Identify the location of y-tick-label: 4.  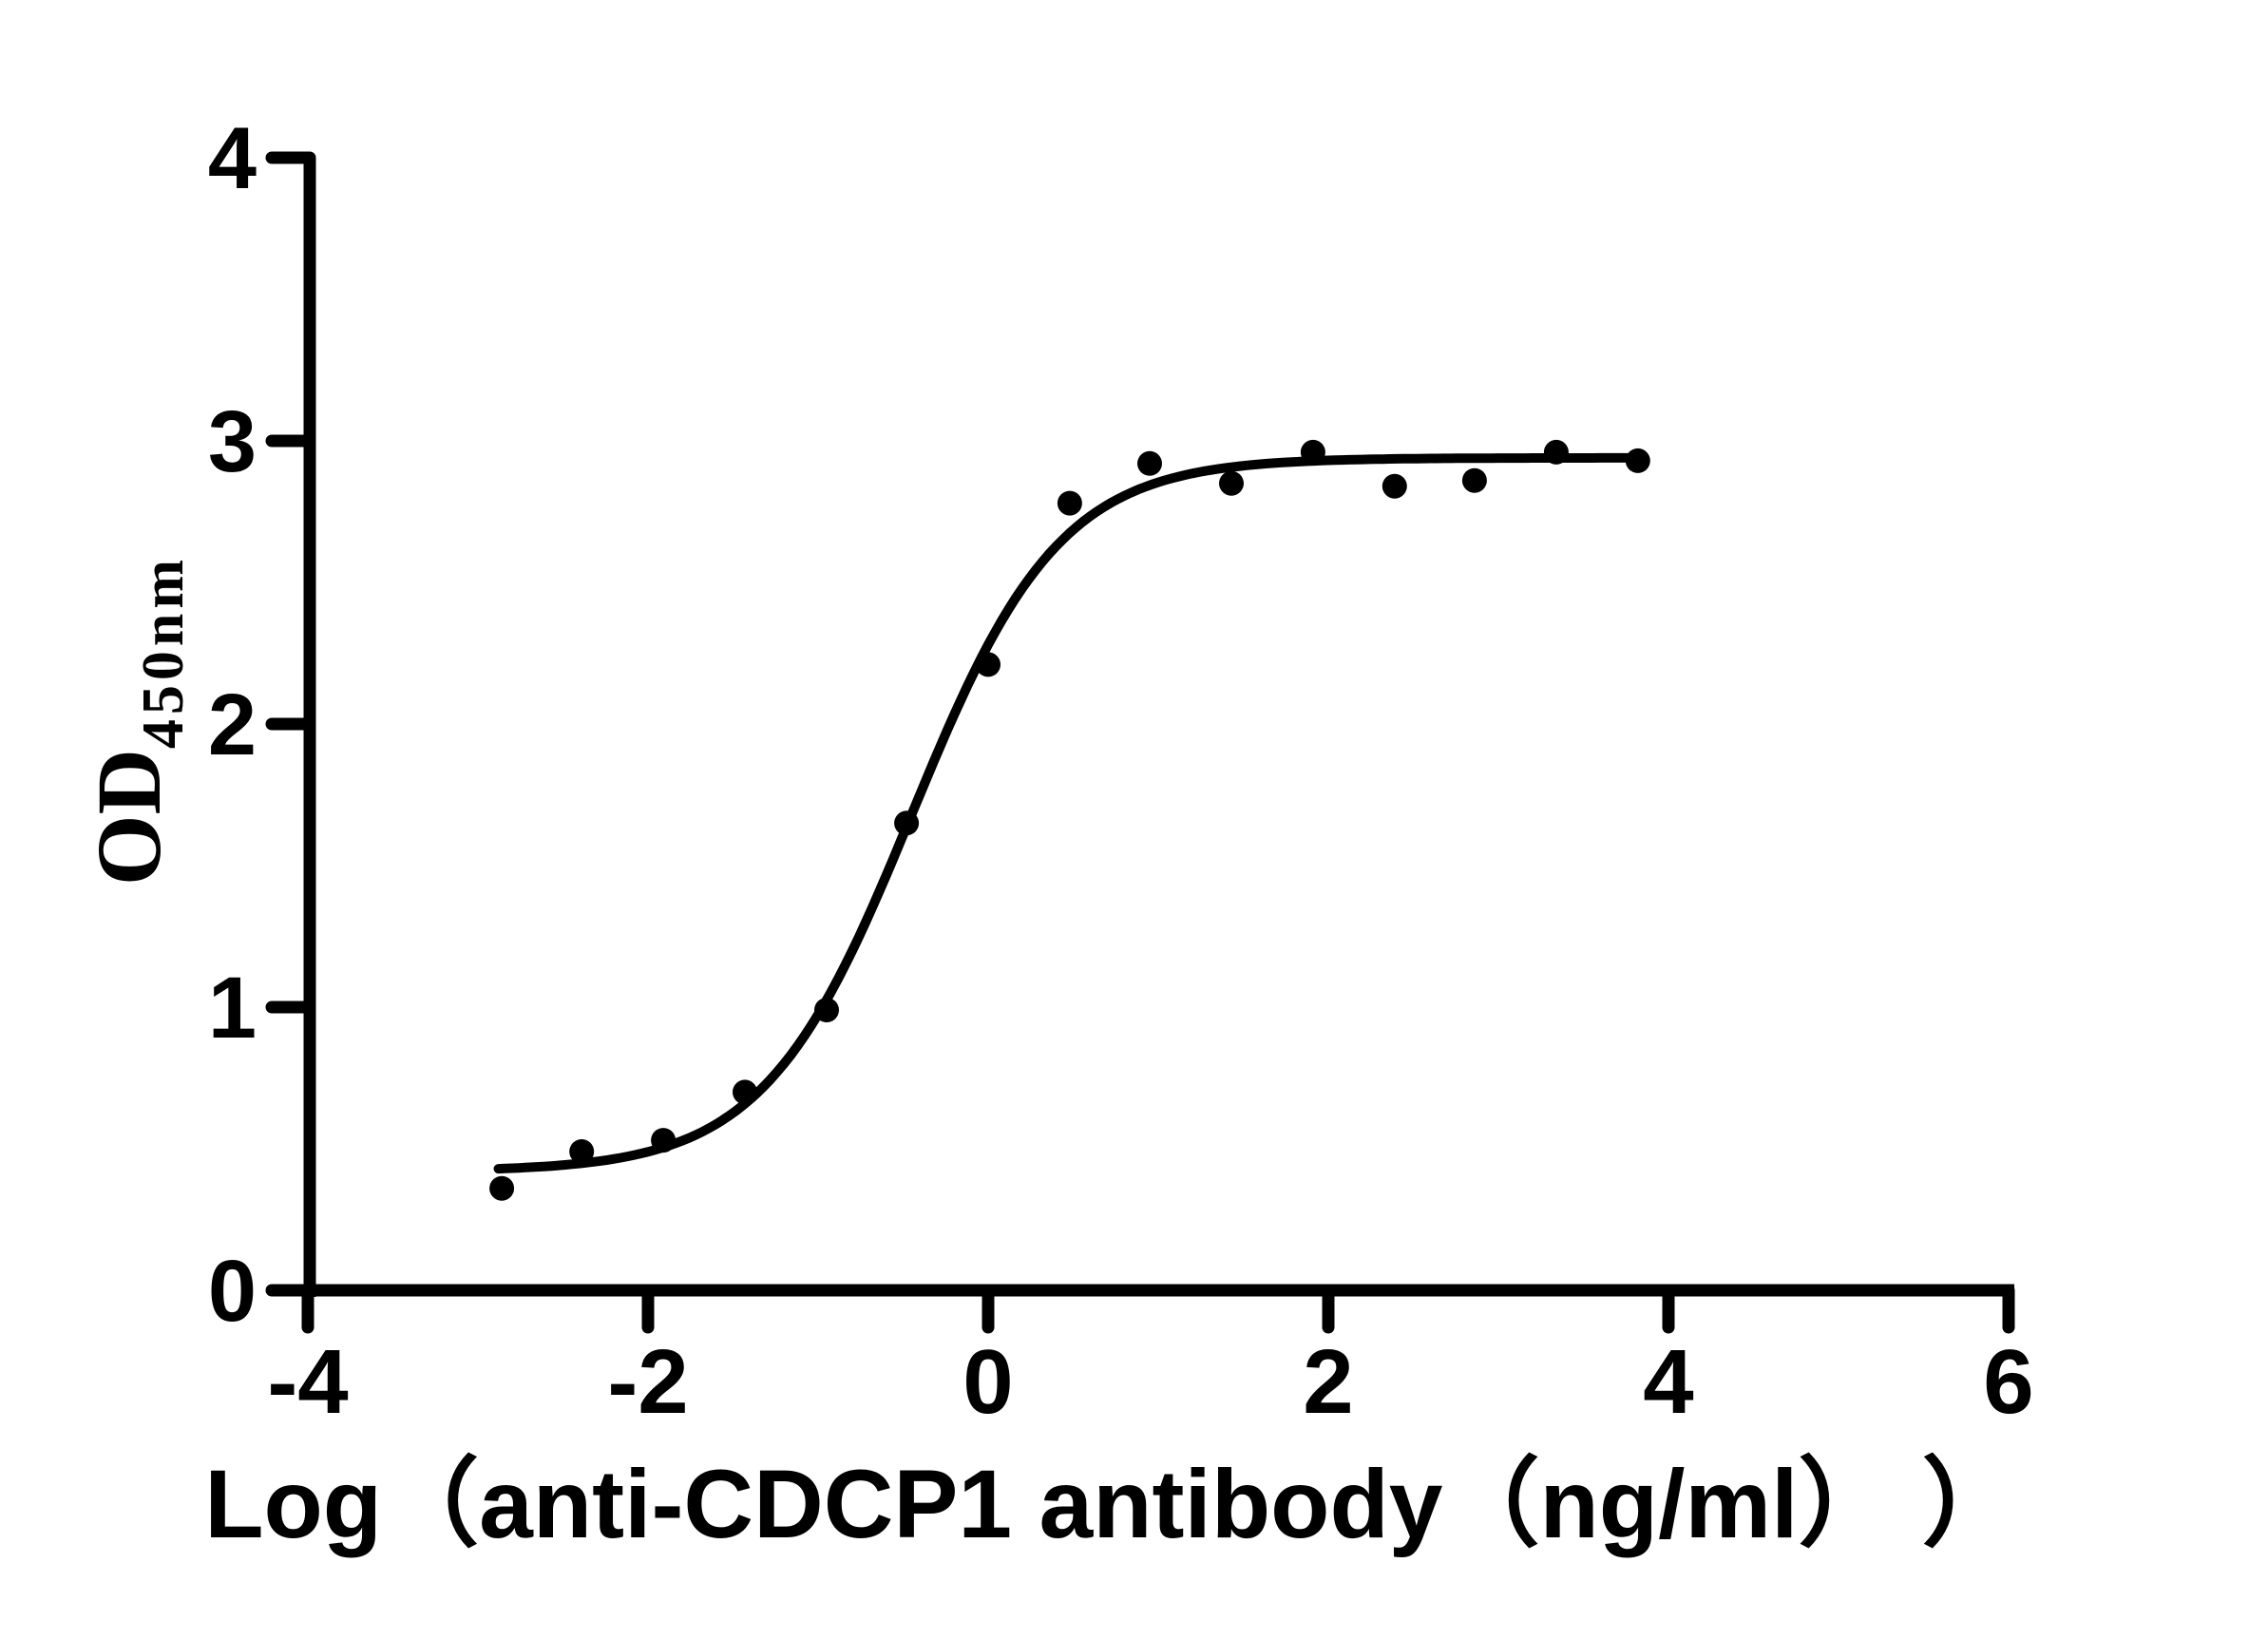
(232, 158).